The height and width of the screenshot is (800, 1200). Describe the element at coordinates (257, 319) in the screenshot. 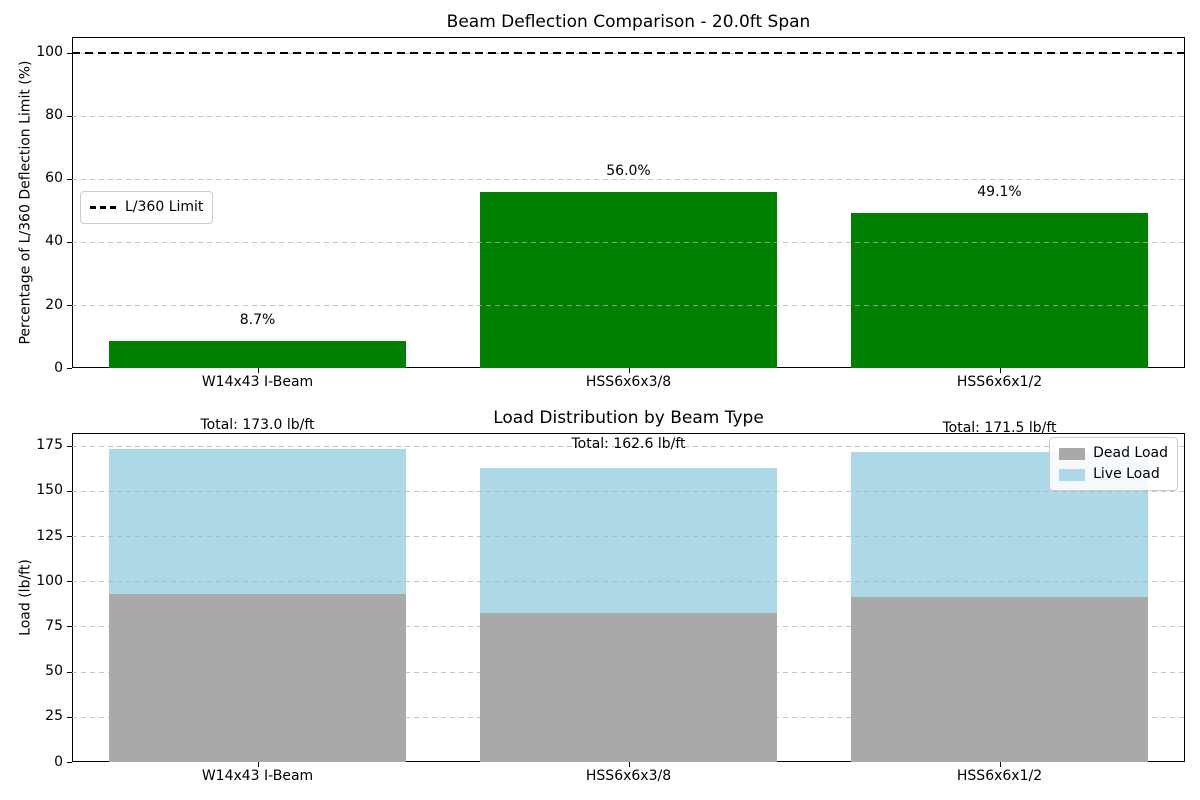

I see `bar-percent-label: 8.7%` at that location.